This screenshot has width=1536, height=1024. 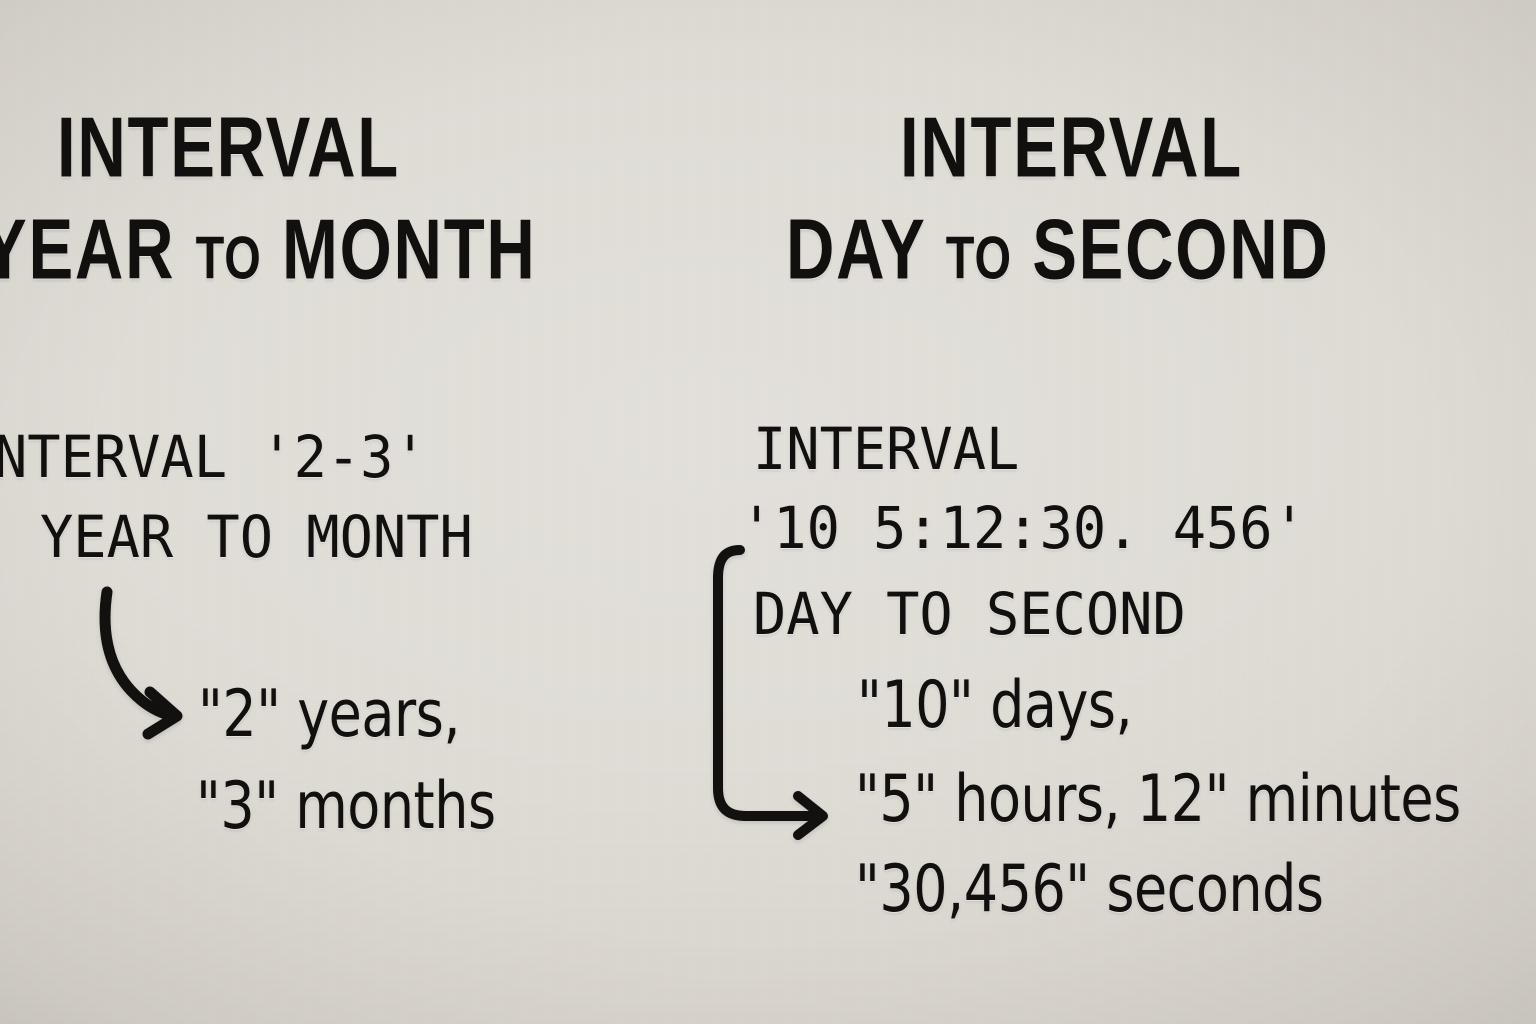 I want to click on left-result-line-2: "3" months, so click(x=346, y=805).